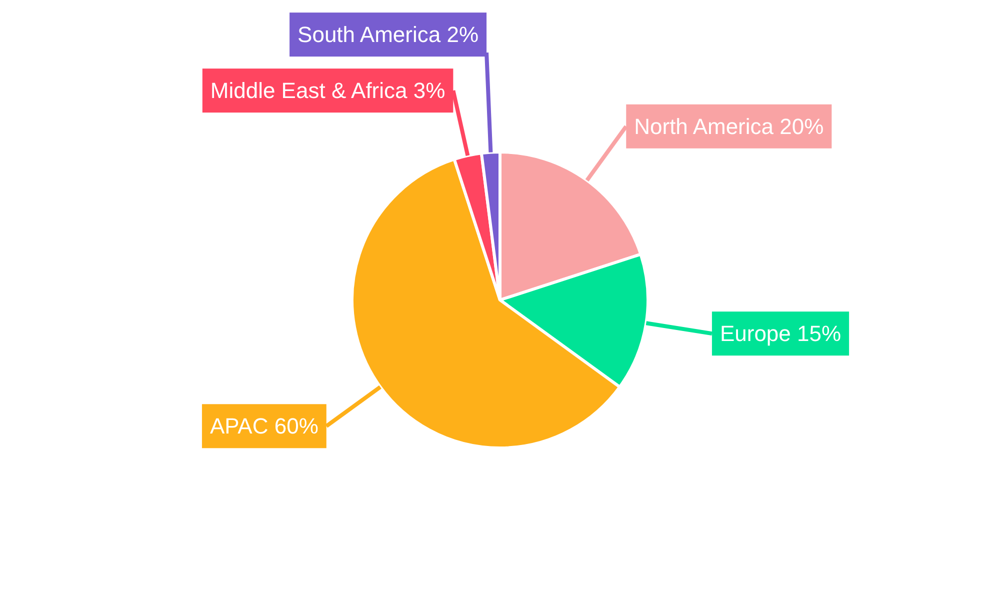 The height and width of the screenshot is (600, 1000). What do you see at coordinates (328, 91) in the screenshot?
I see `slice-label: Middle East & Africa 3%` at bounding box center [328, 91].